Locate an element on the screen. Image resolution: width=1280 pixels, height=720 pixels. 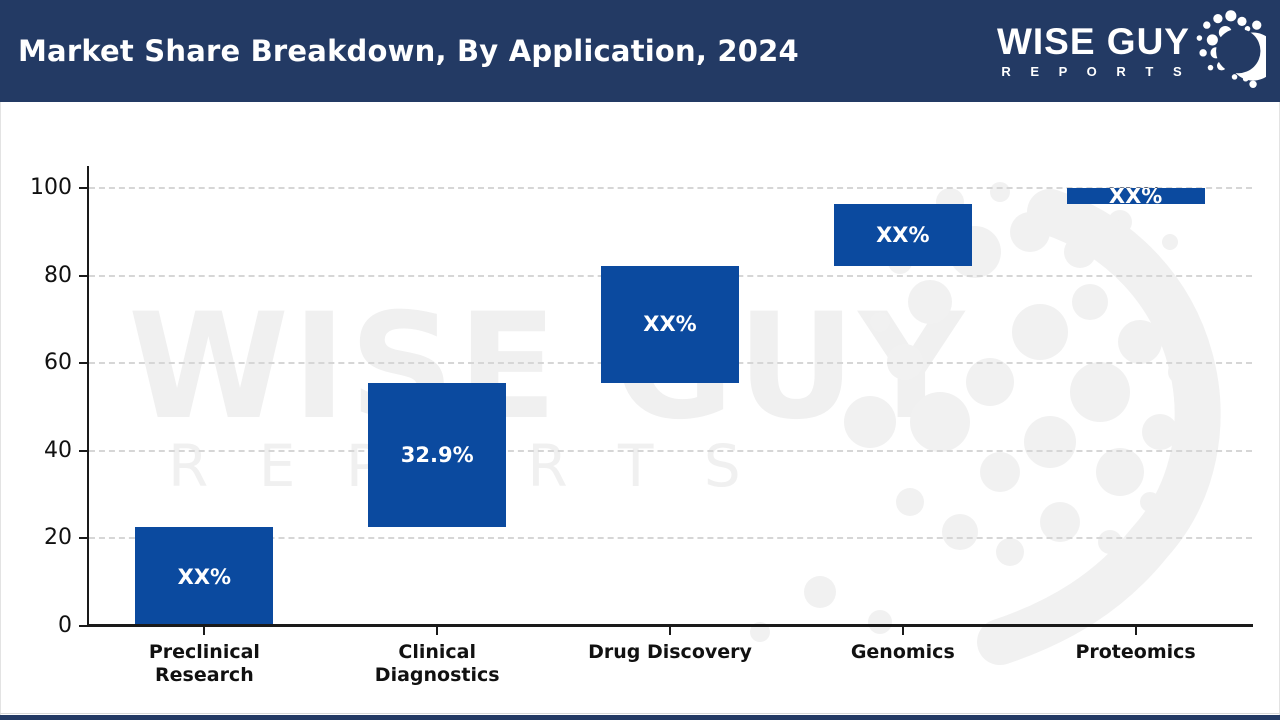
x-axis-line is located at coordinates (670, 625).